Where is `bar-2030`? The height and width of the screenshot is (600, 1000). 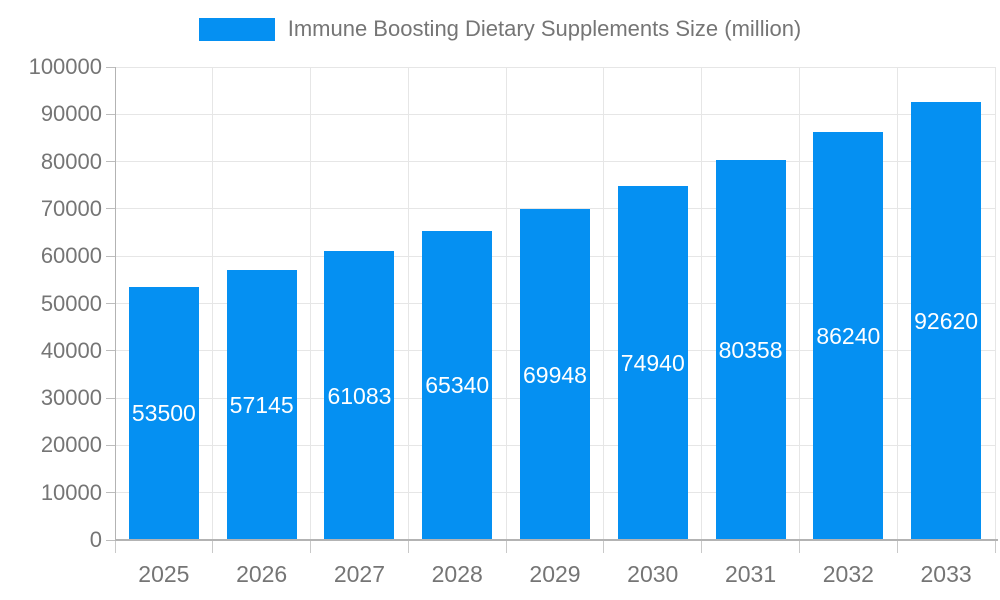 bar-2030 is located at coordinates (652, 362).